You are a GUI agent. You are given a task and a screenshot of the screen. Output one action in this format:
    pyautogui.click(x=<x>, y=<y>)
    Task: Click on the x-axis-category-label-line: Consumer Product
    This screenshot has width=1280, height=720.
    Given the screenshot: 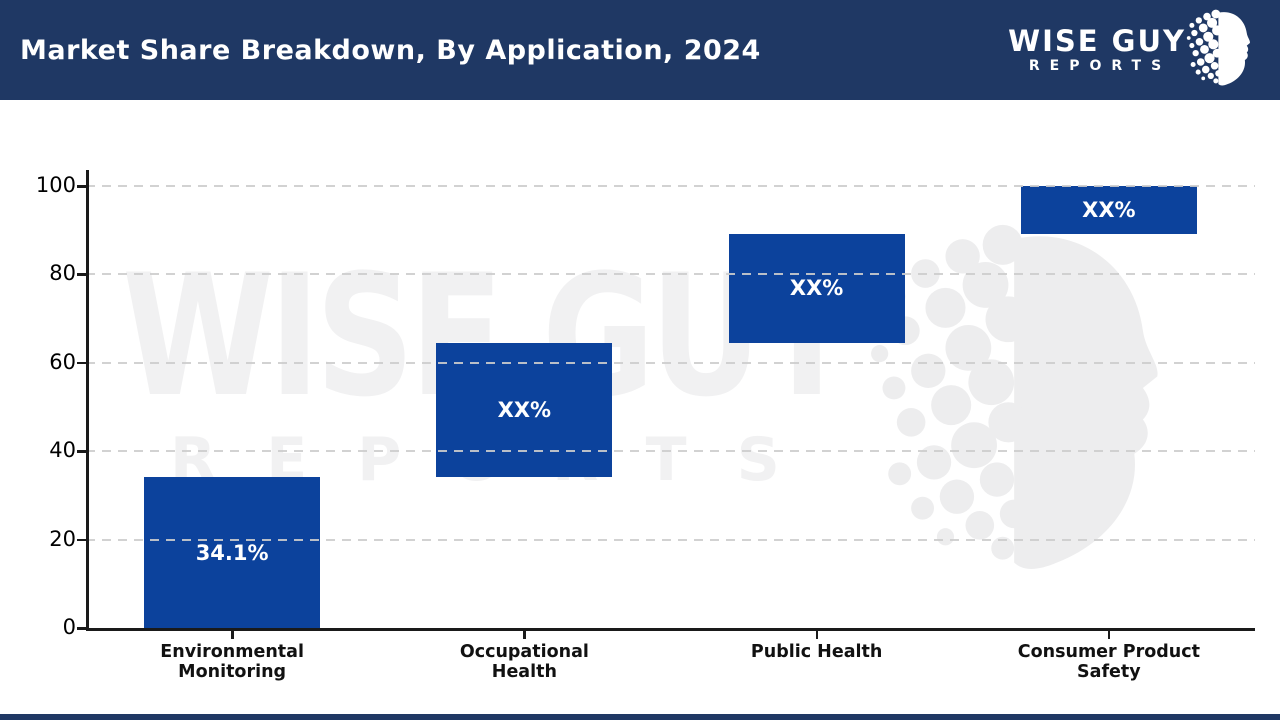 What is the action you would take?
    pyautogui.click(x=1108, y=652)
    